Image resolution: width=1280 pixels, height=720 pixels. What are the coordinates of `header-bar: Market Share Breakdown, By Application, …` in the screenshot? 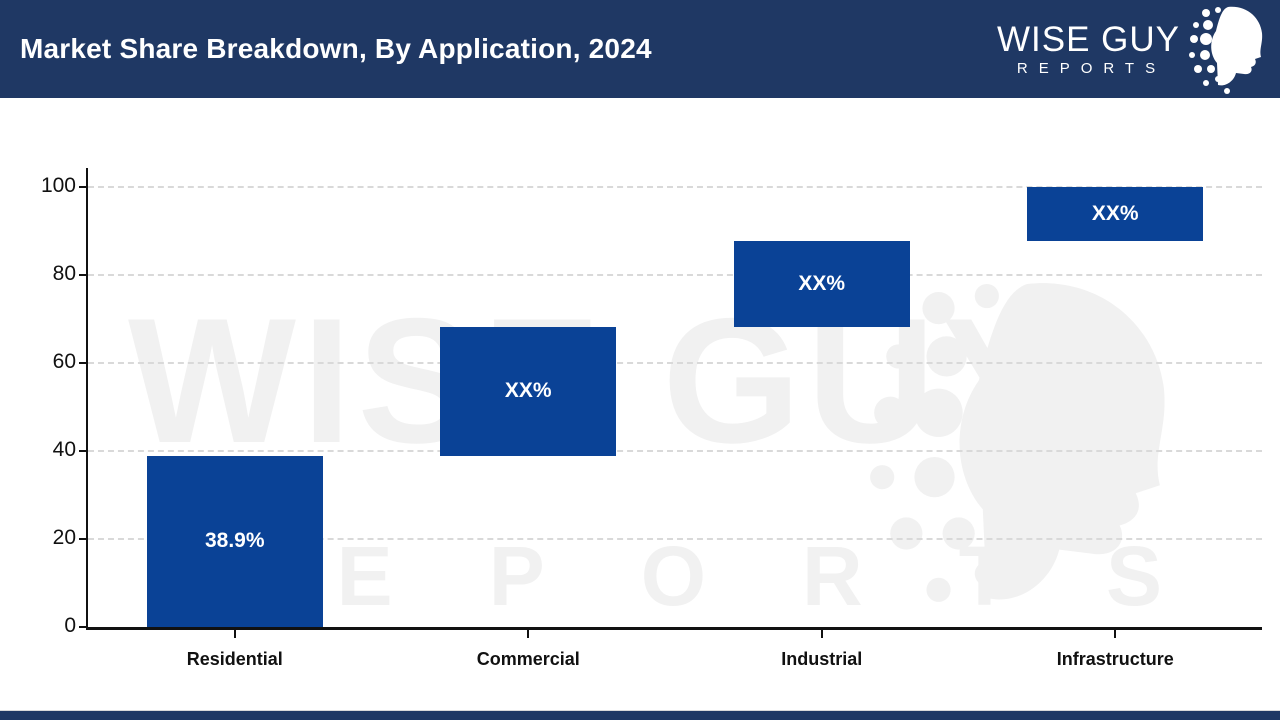 It's located at (640, 49).